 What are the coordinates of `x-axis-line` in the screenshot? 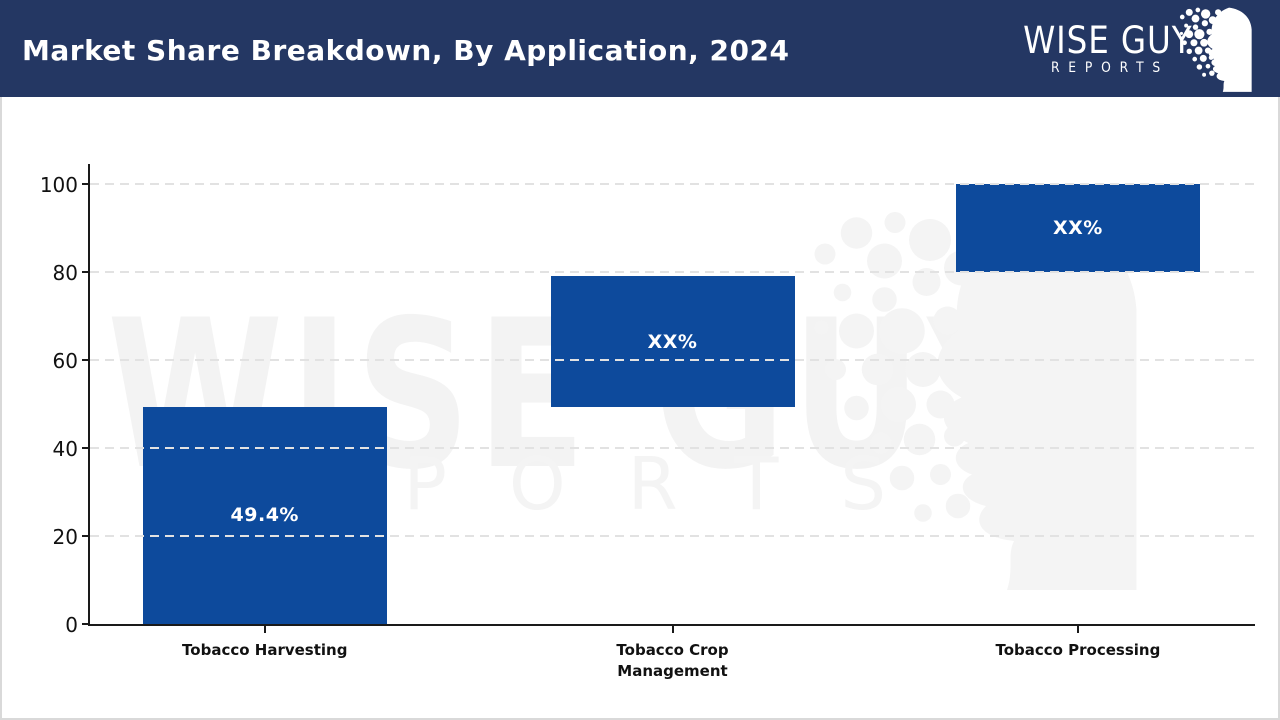 It's located at (671, 625).